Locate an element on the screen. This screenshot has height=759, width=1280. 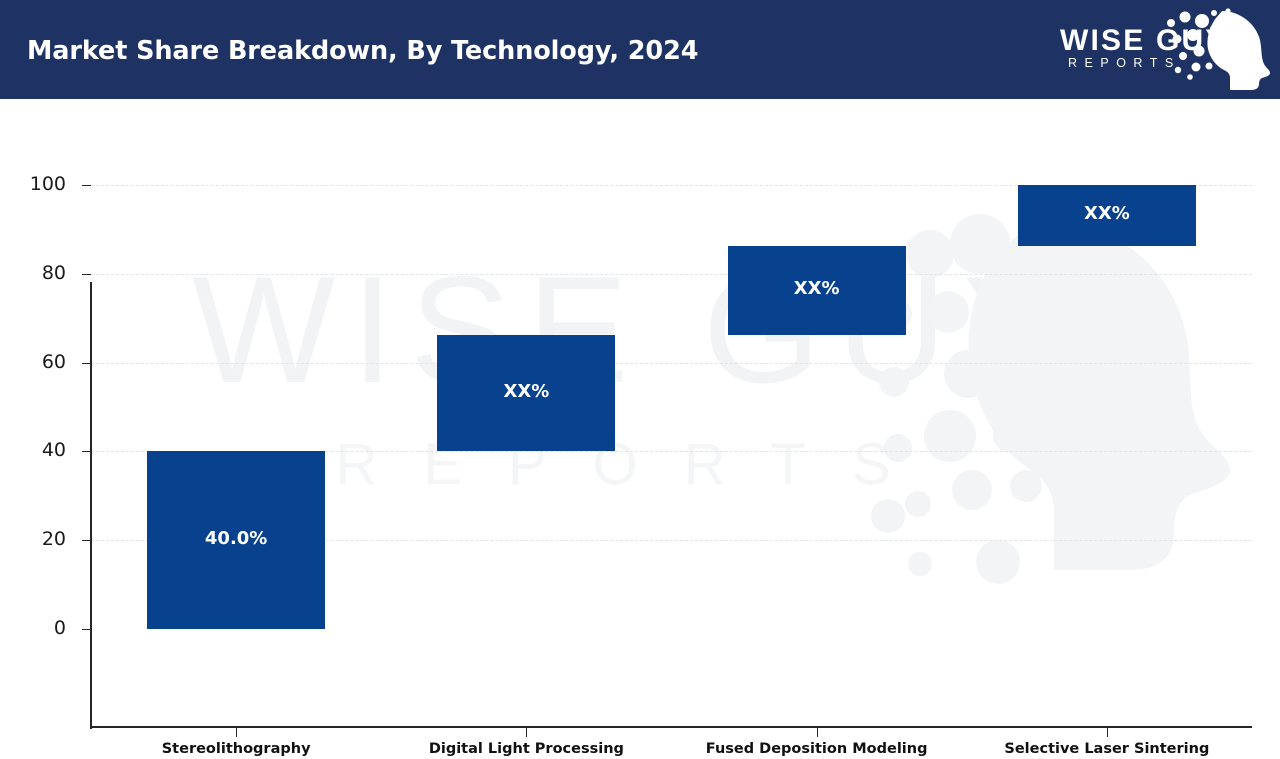
y-axis-line is located at coordinates (91, 505).